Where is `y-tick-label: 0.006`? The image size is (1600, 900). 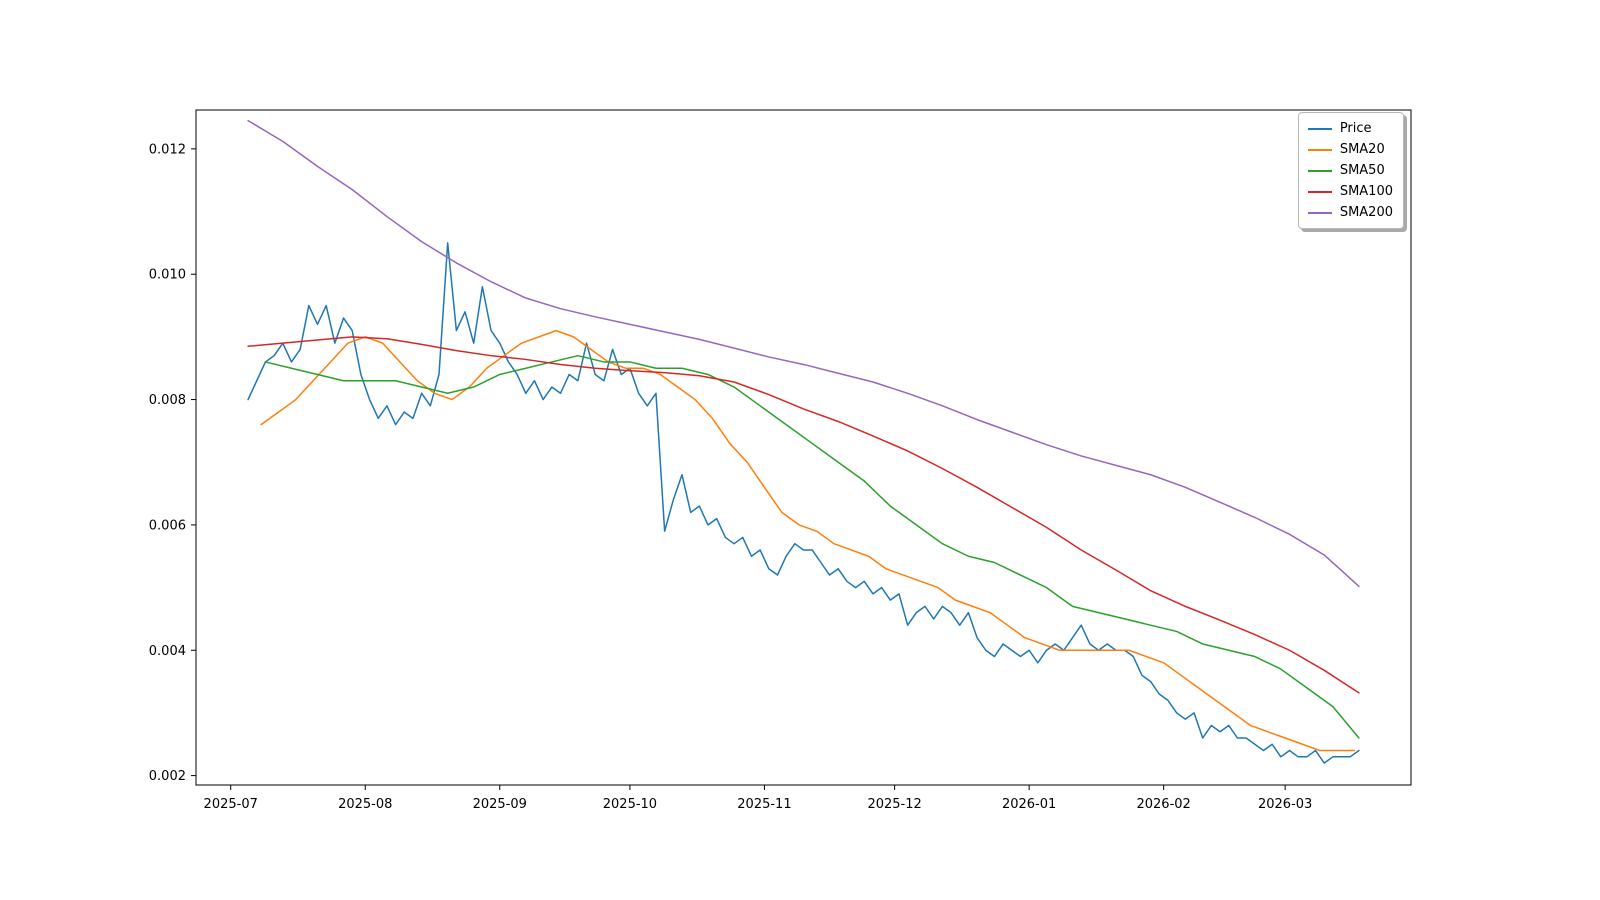 y-tick-label: 0.006 is located at coordinates (167, 525).